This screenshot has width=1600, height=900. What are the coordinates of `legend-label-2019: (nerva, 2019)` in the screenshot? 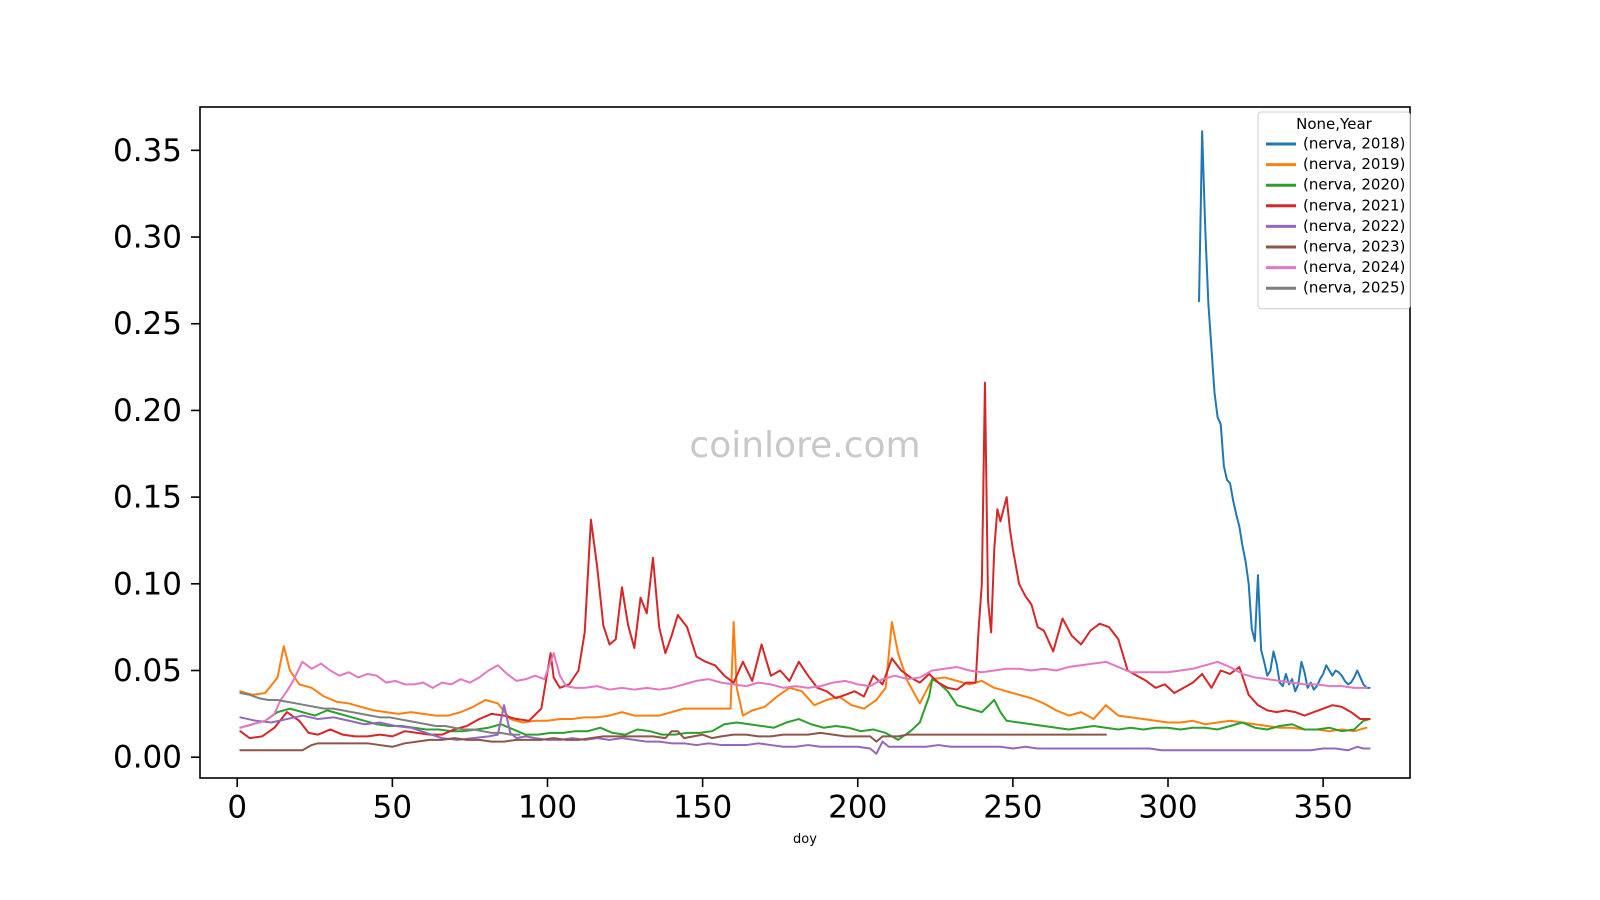 It's located at (1354, 164).